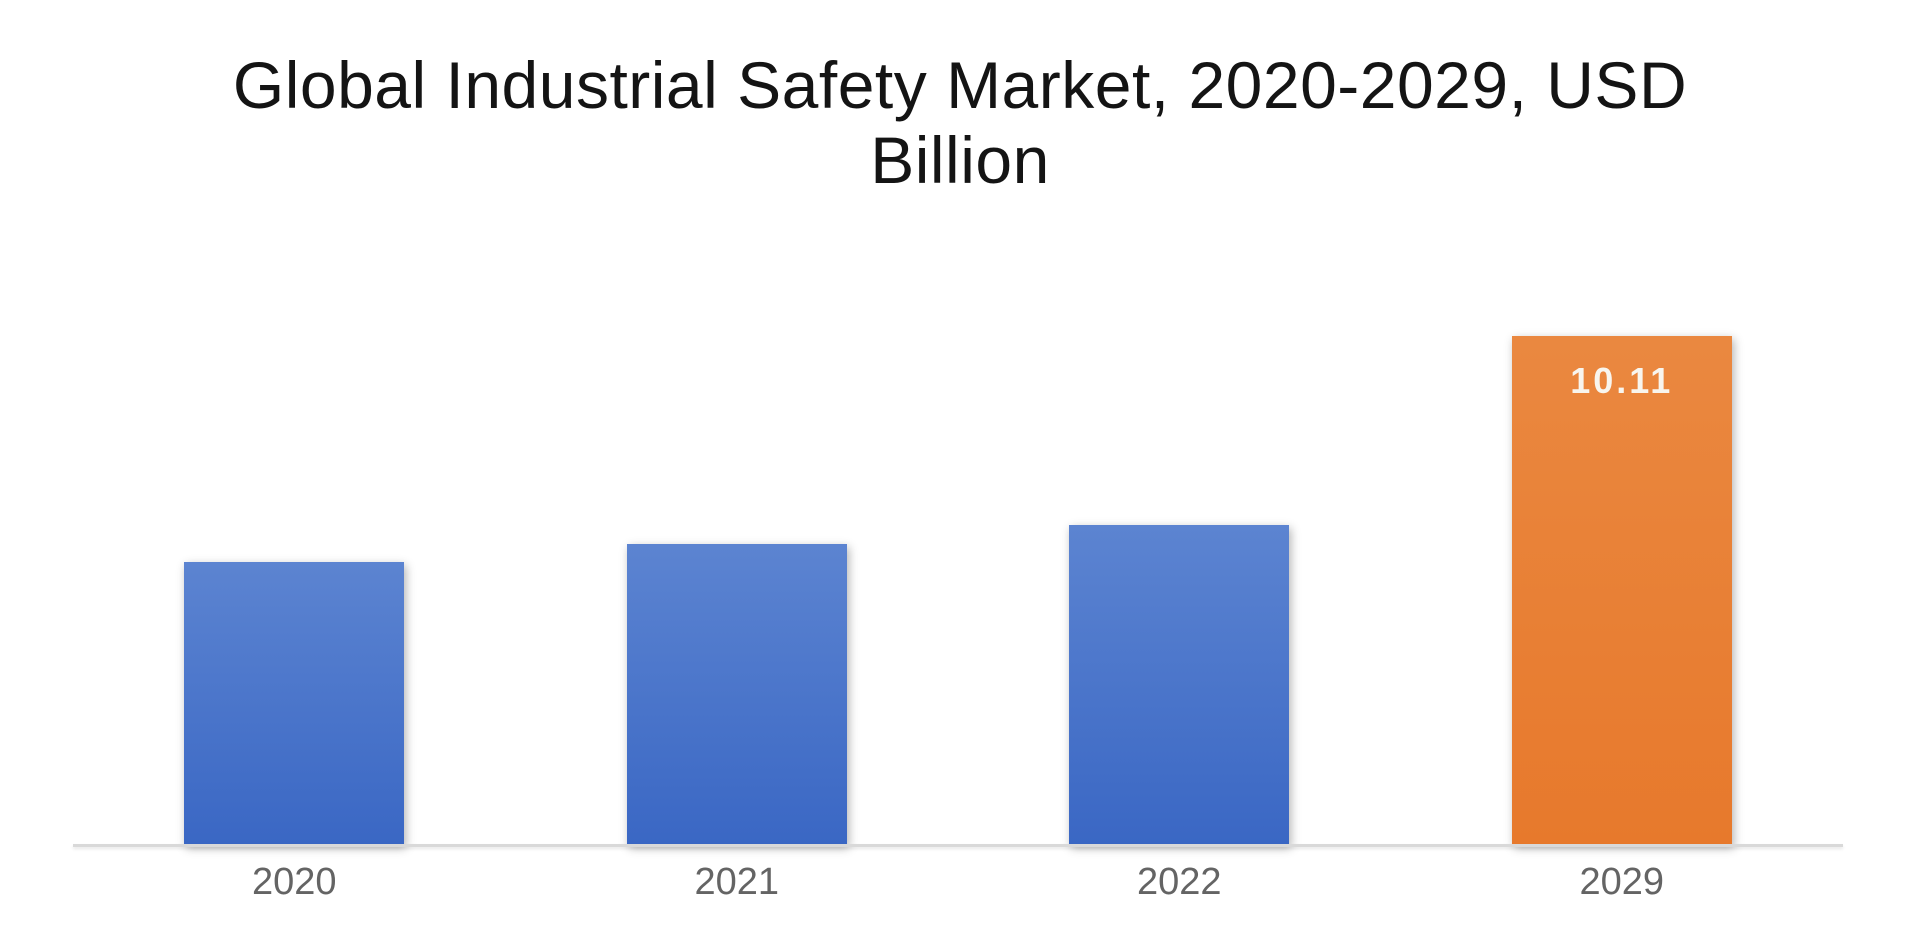  Describe the element at coordinates (1622, 380) in the screenshot. I see `data-label-2029: 10.11` at that location.